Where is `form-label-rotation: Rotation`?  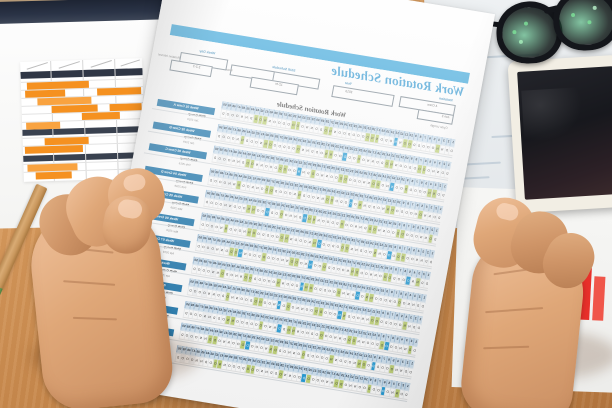
form-label-rotation: Rotation is located at coordinates (445, 99).